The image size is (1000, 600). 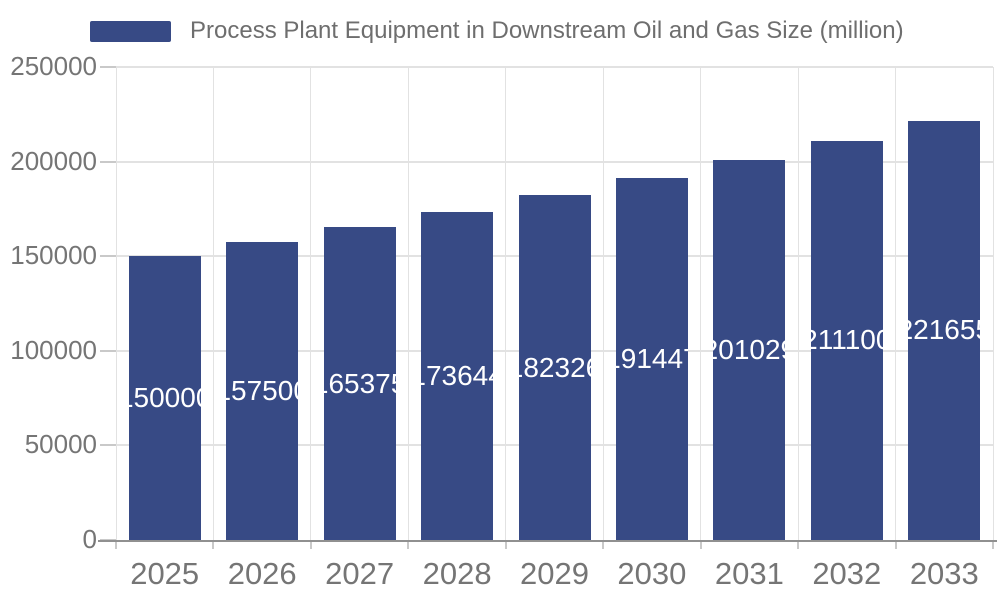 I want to click on x-tick-label: 2031, so click(x=749, y=573).